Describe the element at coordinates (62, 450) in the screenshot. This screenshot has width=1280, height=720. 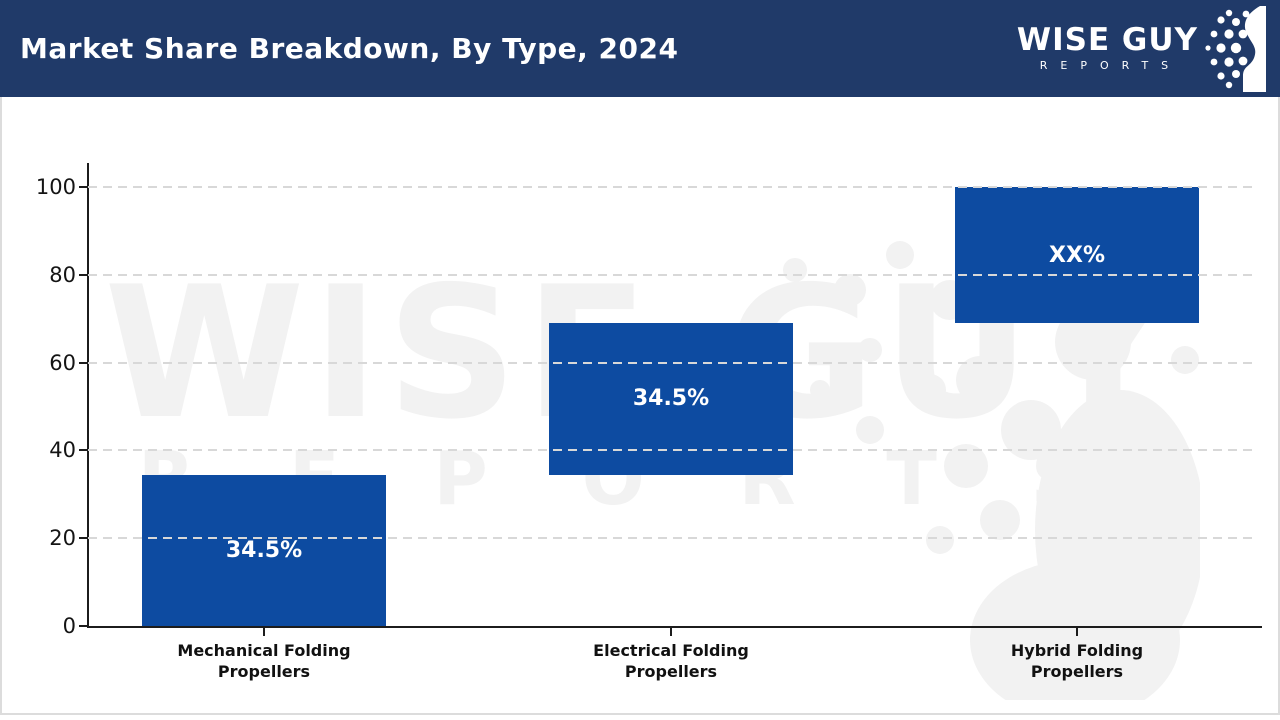
I see `y-tick-label-40: 40` at that location.